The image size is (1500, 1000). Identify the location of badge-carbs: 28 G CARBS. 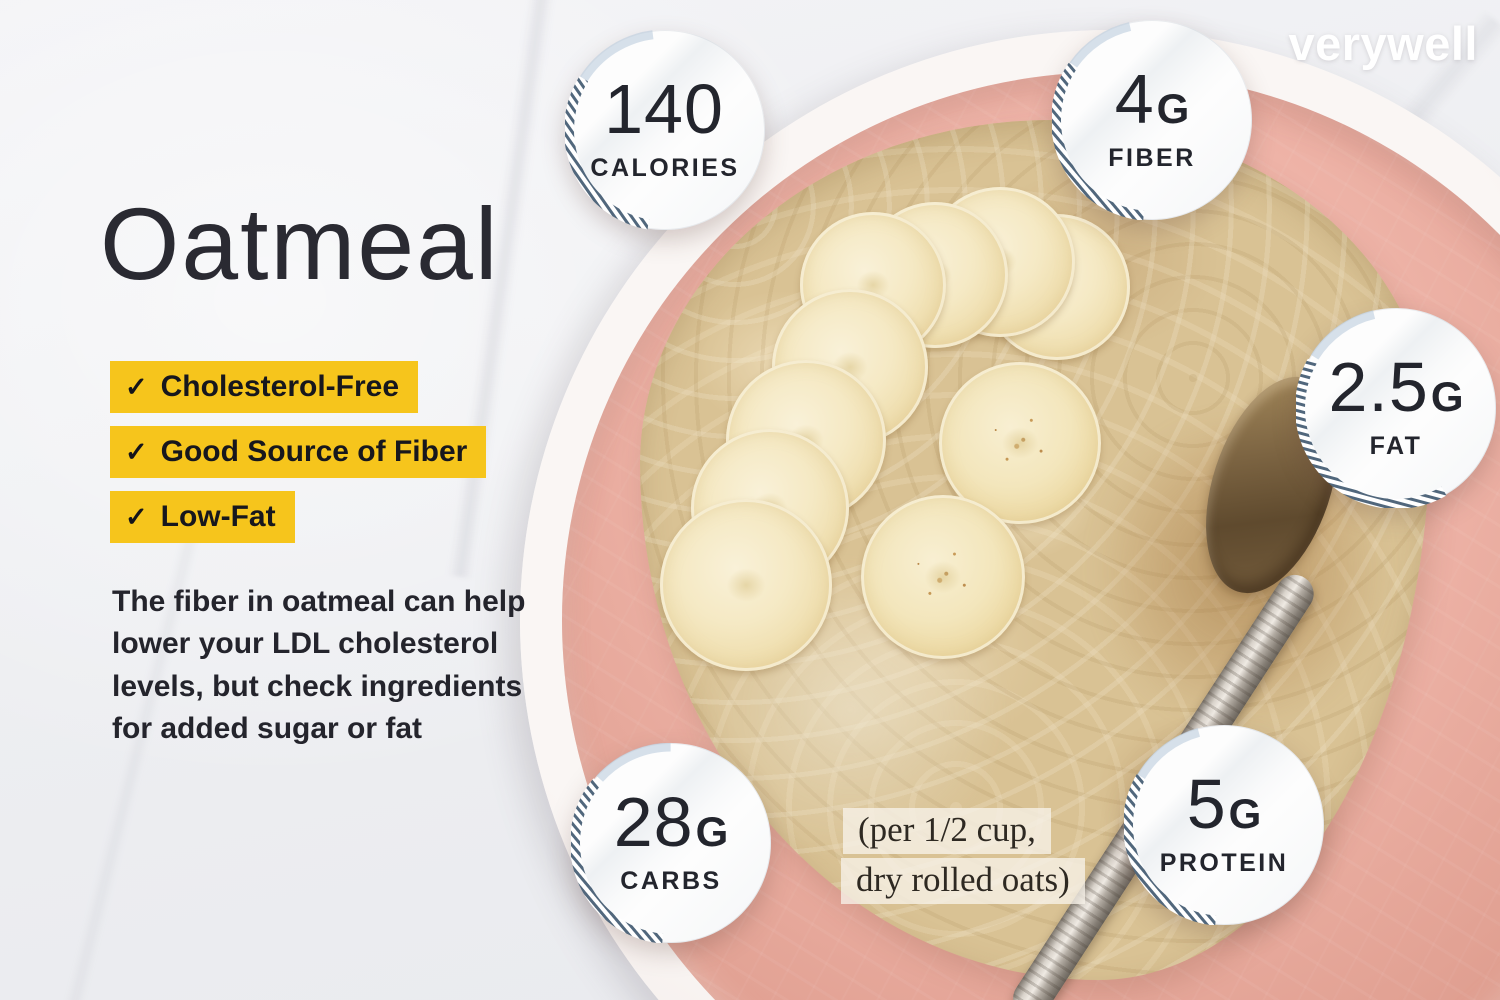
(671, 843).